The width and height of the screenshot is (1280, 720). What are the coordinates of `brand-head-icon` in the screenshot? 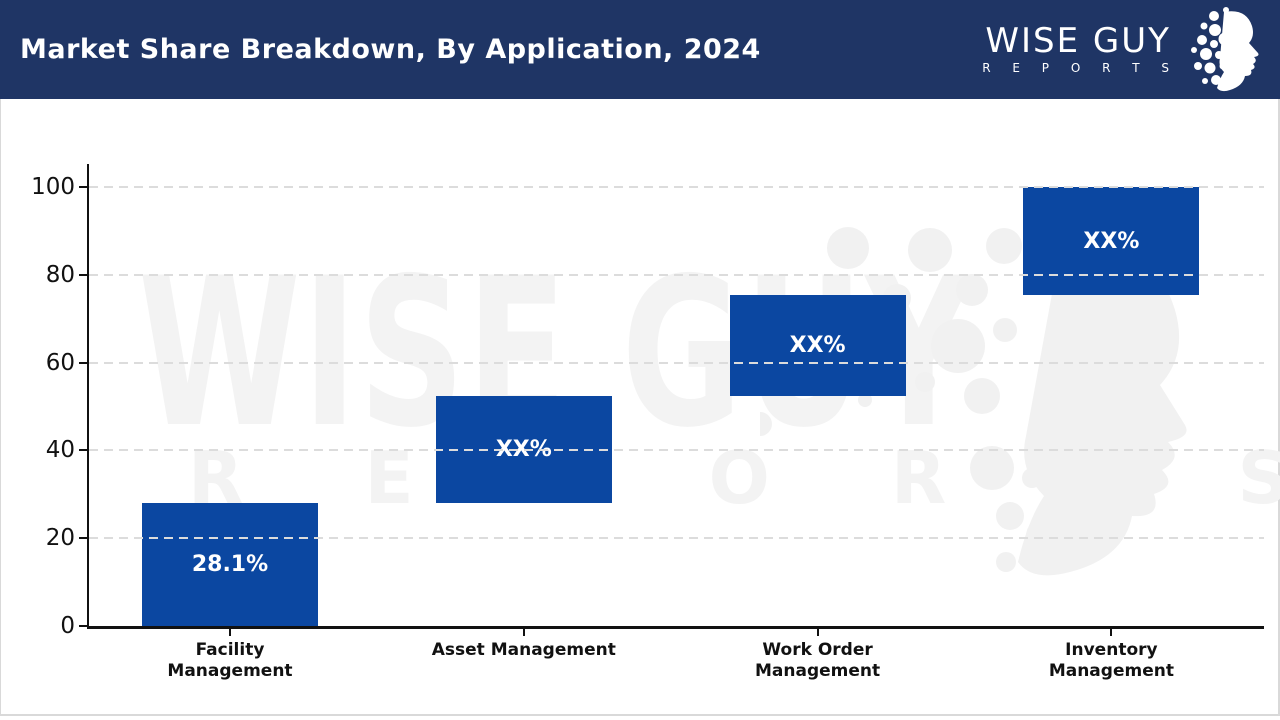 It's located at (1225, 48).